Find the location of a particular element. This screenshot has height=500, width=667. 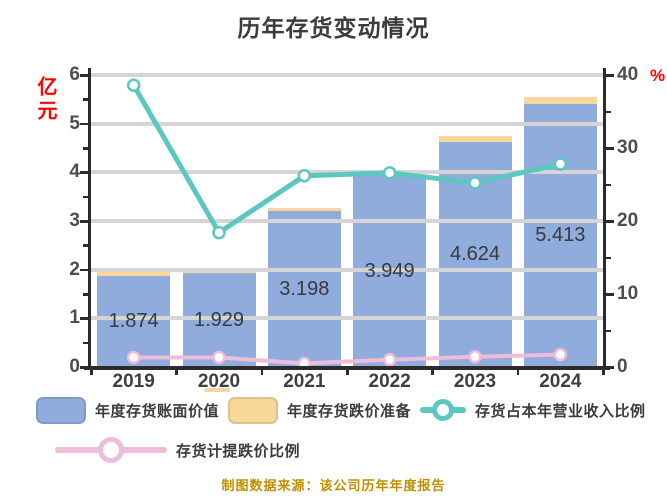

right-axis-line is located at coordinates (604, 219).